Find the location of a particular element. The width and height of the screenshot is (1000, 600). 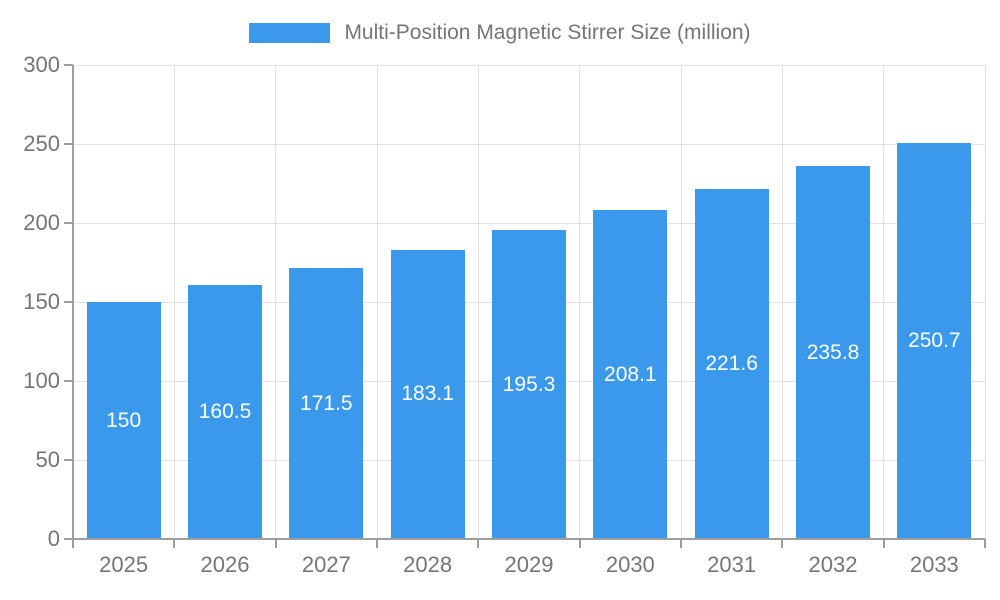

bar-2032: 235.8 is located at coordinates (833, 352).